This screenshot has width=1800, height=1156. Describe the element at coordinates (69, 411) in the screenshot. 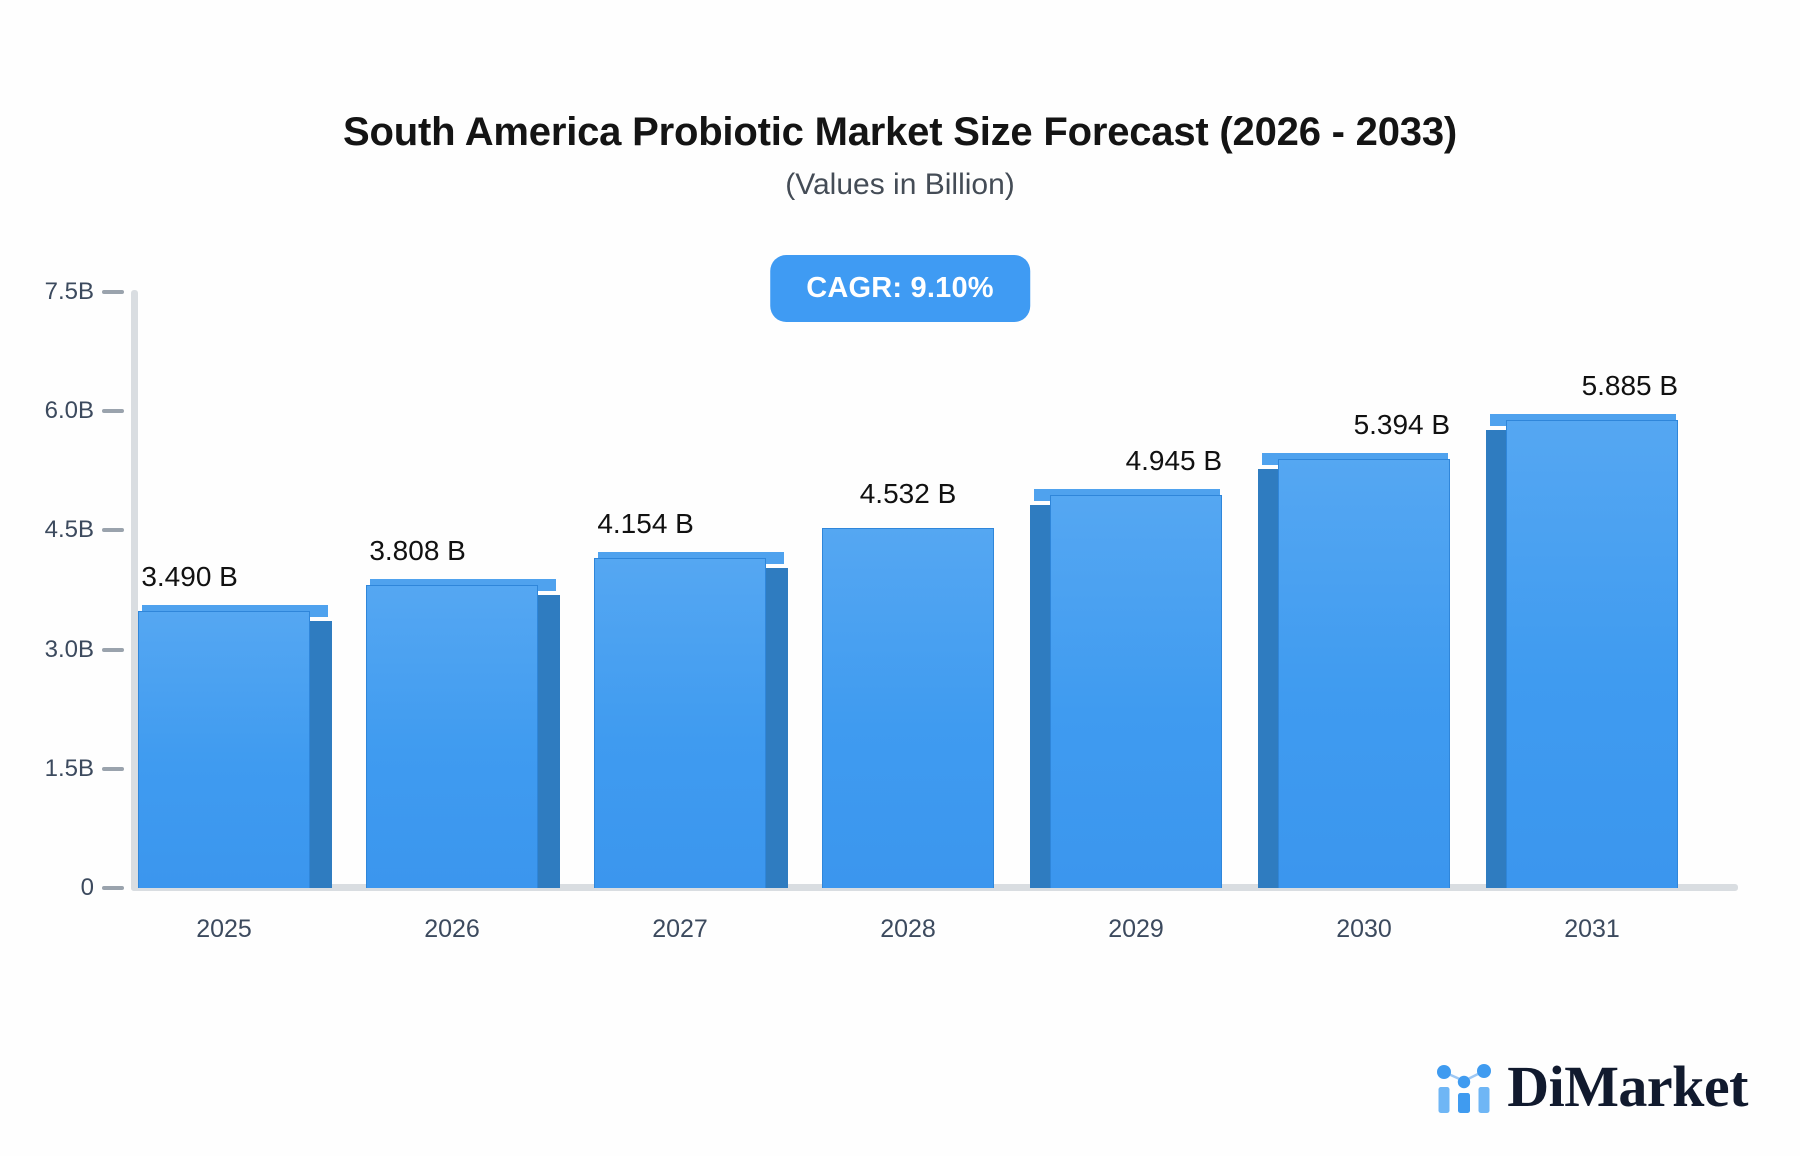

I see `y-axis-tick-label: 6.0B` at that location.